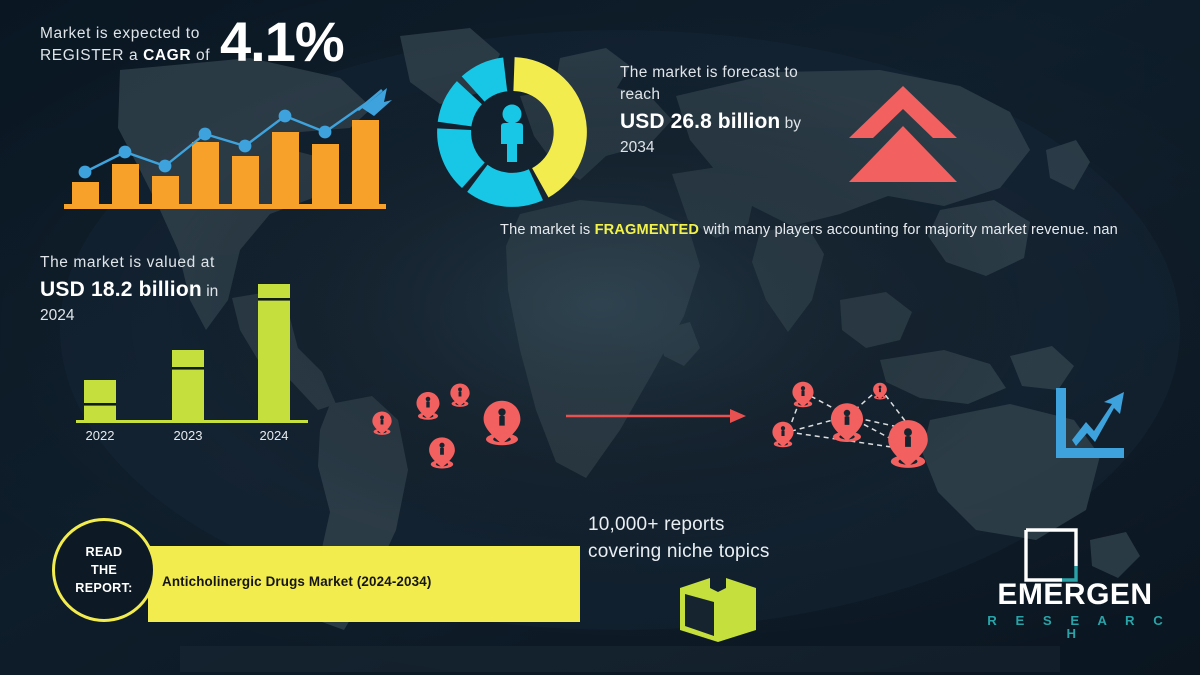 The height and width of the screenshot is (675, 1200). What do you see at coordinates (647, 230) in the screenshot?
I see `fragmented-highlight: FRAGMENTED` at bounding box center [647, 230].